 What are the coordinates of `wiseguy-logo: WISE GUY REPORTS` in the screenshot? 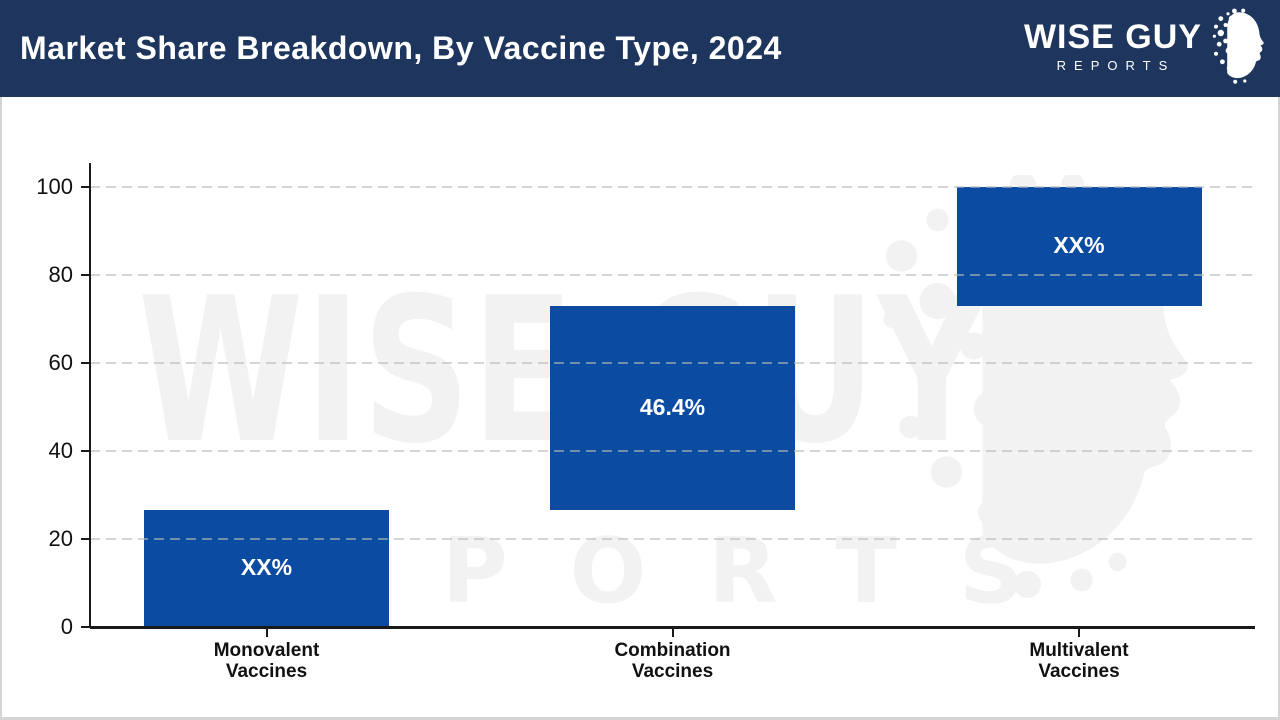 It's located at (1145, 48).